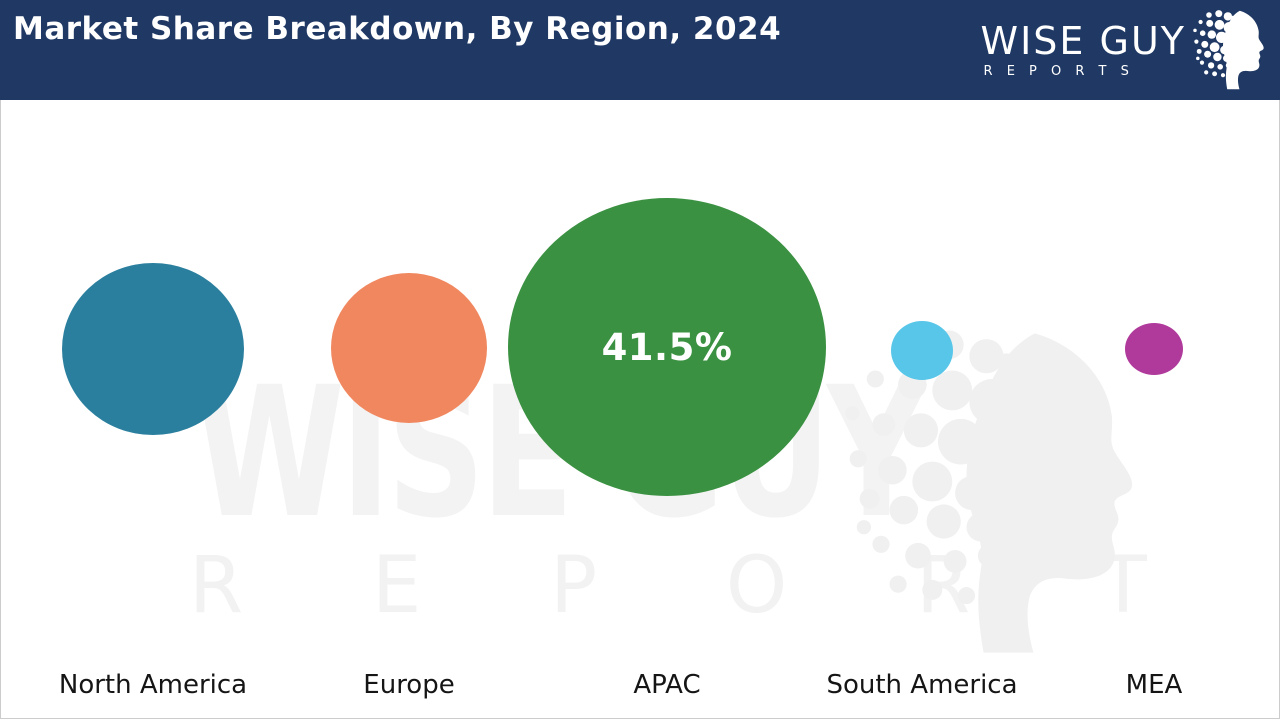 Image resolution: width=1280 pixels, height=720 pixels. What do you see at coordinates (153, 349) in the screenshot?
I see `bubble-north-america` at bounding box center [153, 349].